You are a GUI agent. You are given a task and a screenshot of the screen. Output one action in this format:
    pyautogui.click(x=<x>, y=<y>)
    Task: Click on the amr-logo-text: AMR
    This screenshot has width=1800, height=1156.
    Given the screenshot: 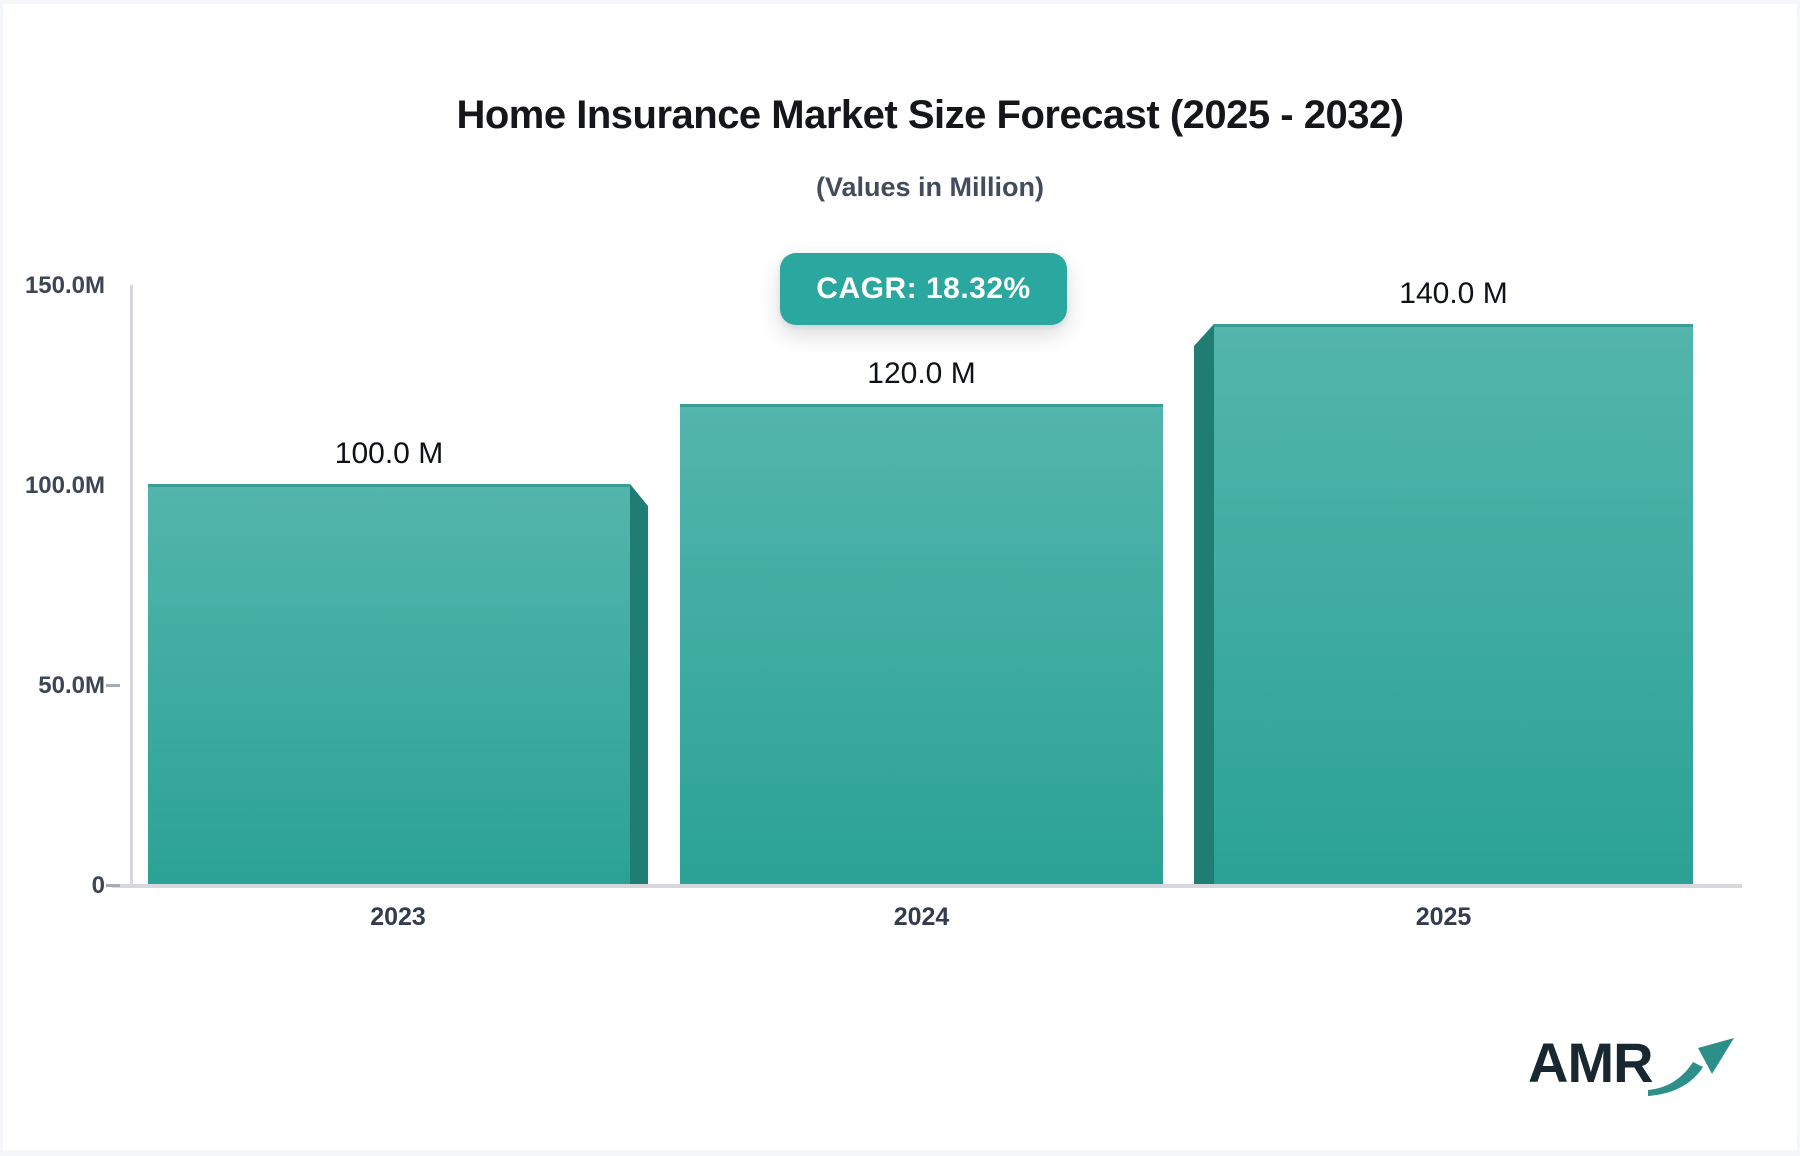 What is the action you would take?
    pyautogui.click(x=1591, y=1062)
    